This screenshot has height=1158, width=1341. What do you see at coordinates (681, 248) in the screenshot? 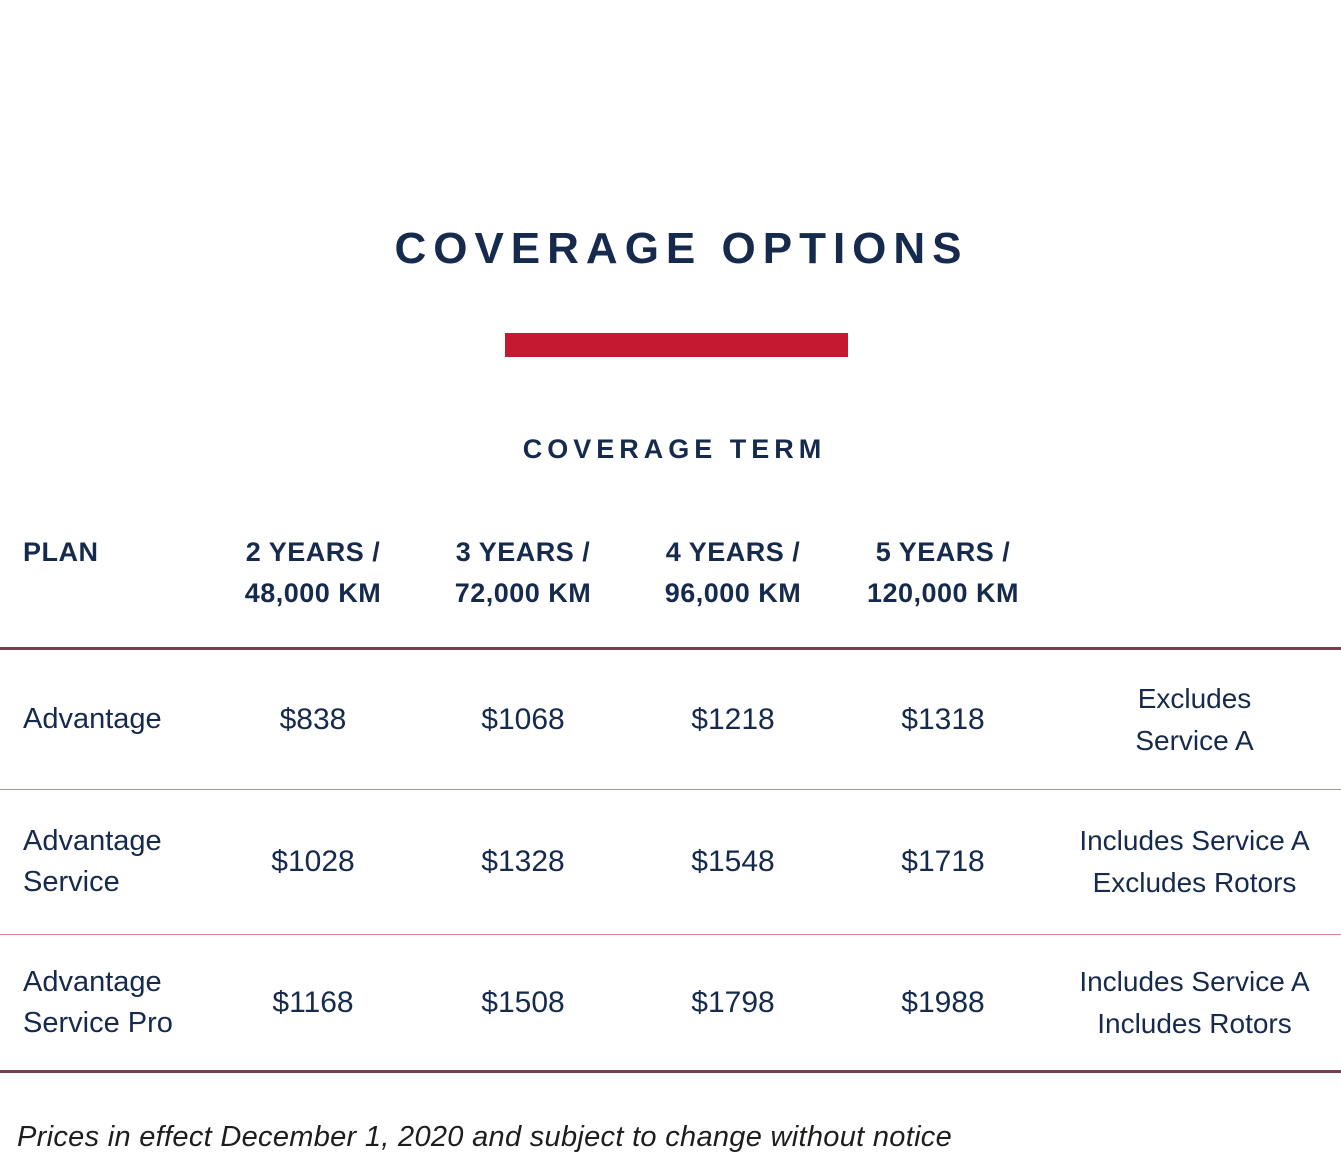
I see `page-title: COVERAGE OPTIONS` at bounding box center [681, 248].